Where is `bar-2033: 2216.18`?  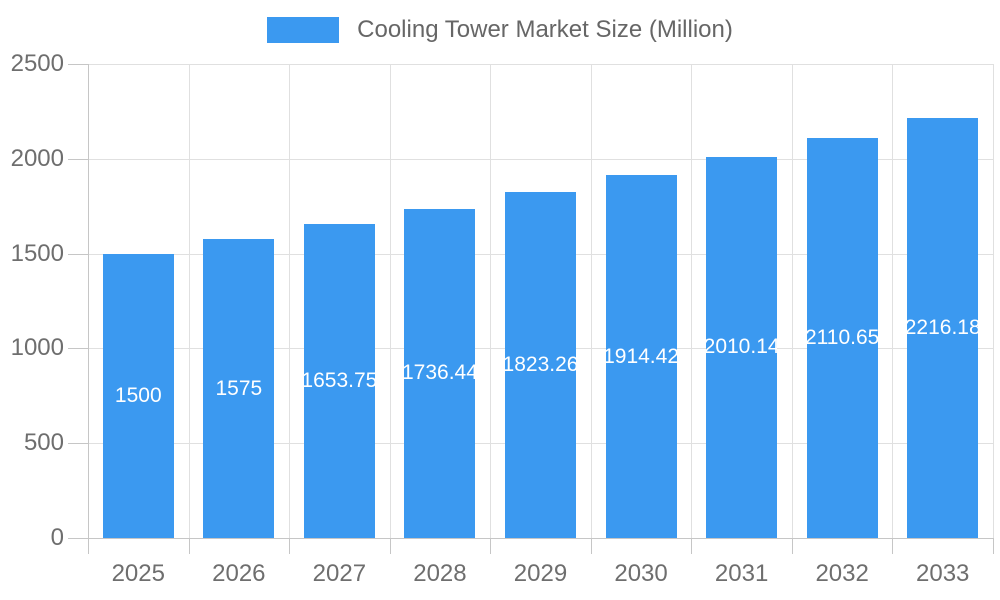
bar-2033: 2216.18 is located at coordinates (943, 327).